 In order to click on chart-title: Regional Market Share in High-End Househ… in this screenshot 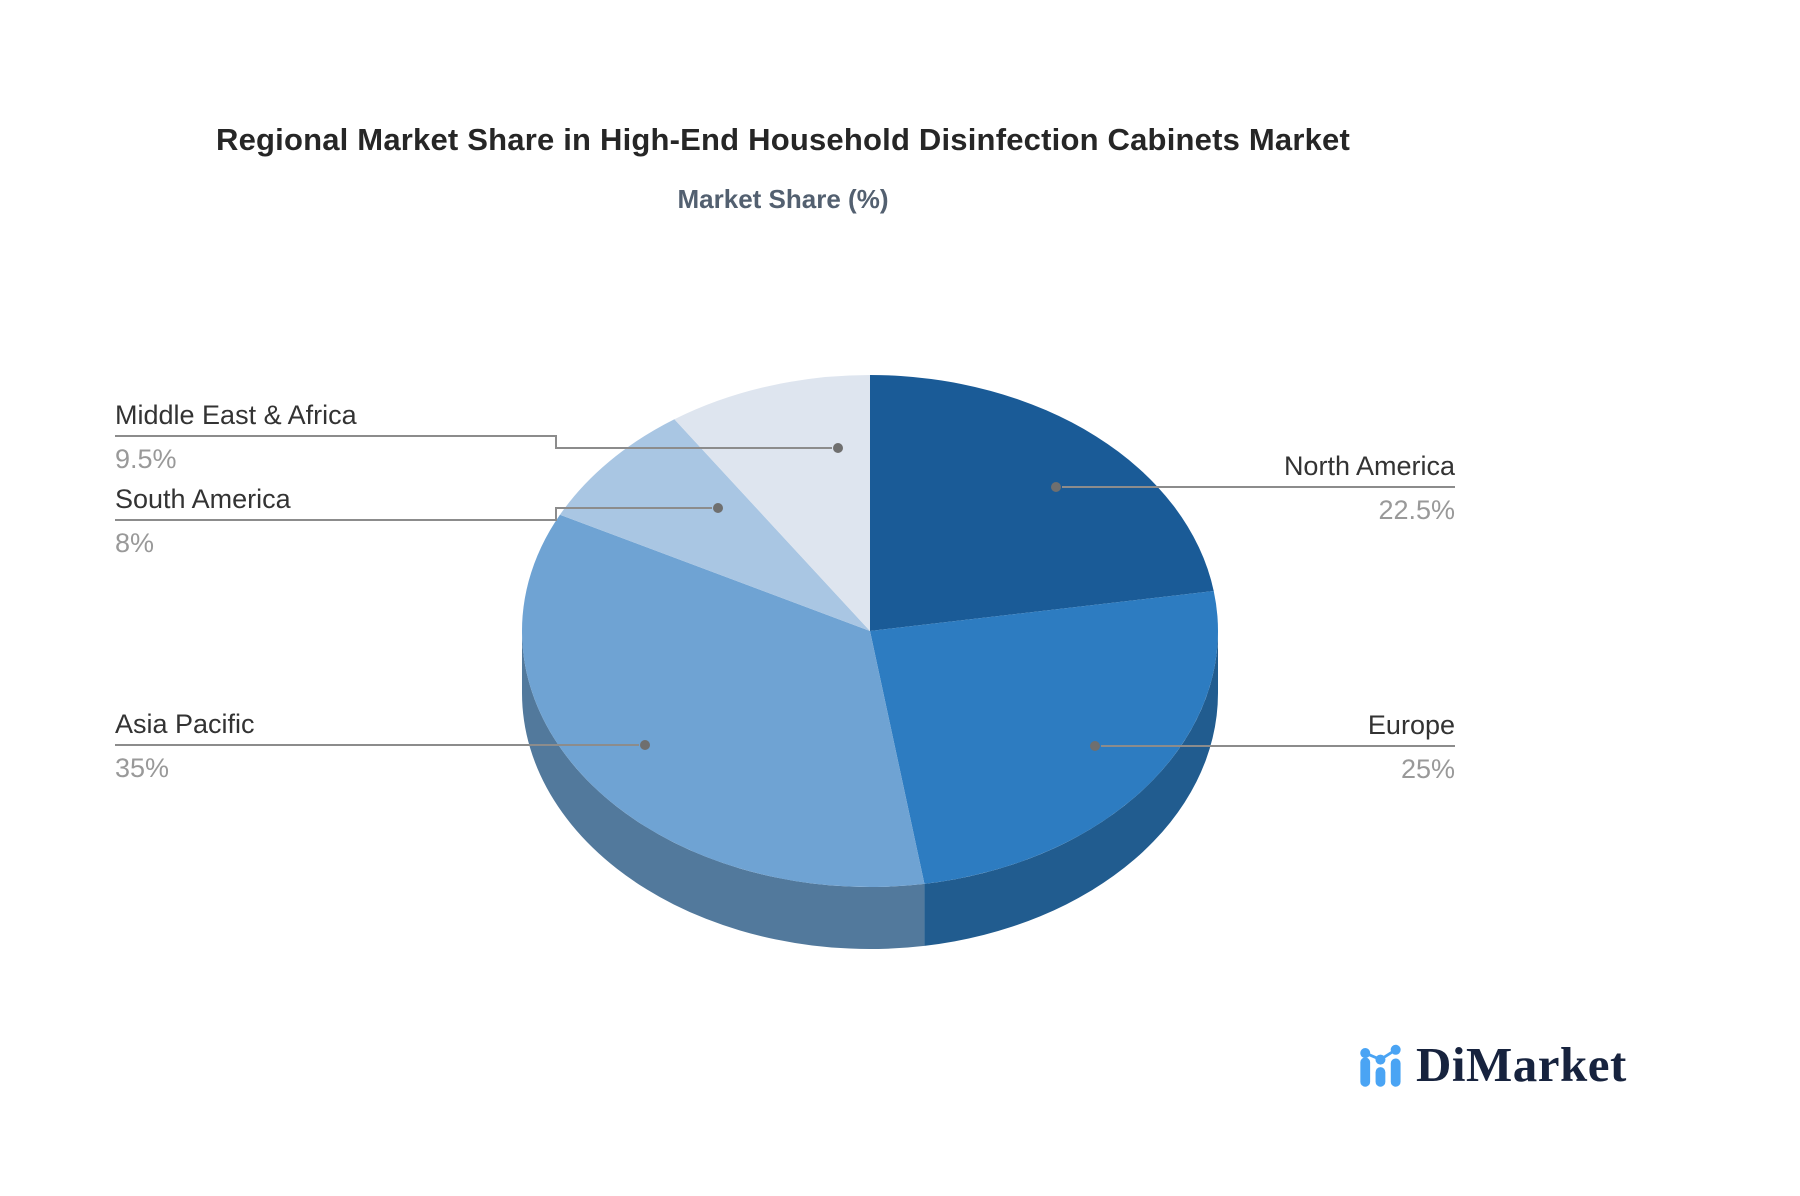, I will do `click(782, 139)`.